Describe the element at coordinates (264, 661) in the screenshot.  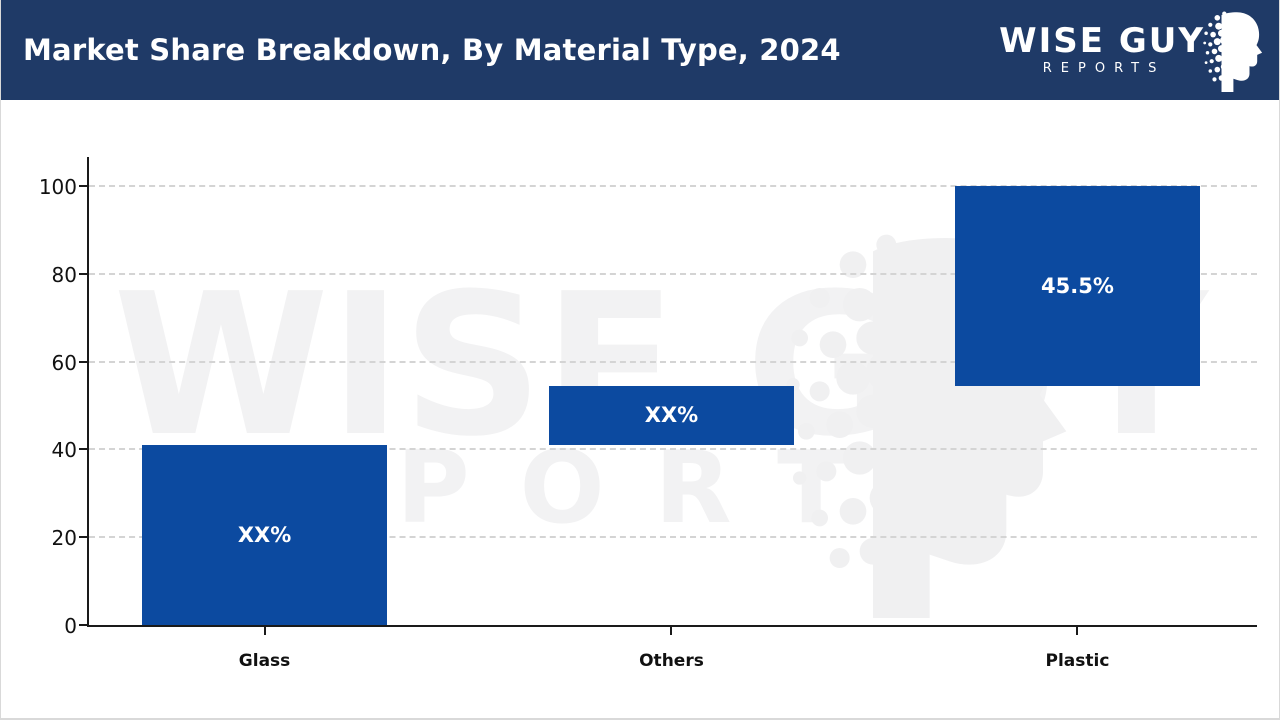
I see `x-tick-label-glass: Glass` at that location.